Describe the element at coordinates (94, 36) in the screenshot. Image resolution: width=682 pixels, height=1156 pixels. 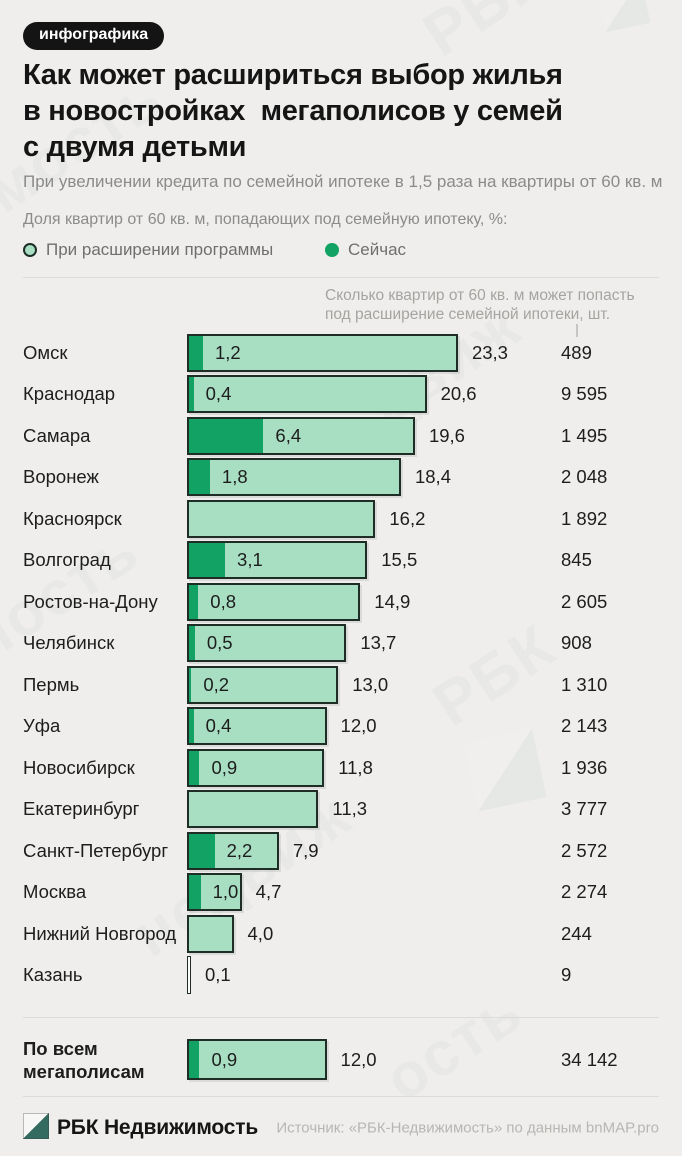
I see `infographic-badge: инфографика` at that location.